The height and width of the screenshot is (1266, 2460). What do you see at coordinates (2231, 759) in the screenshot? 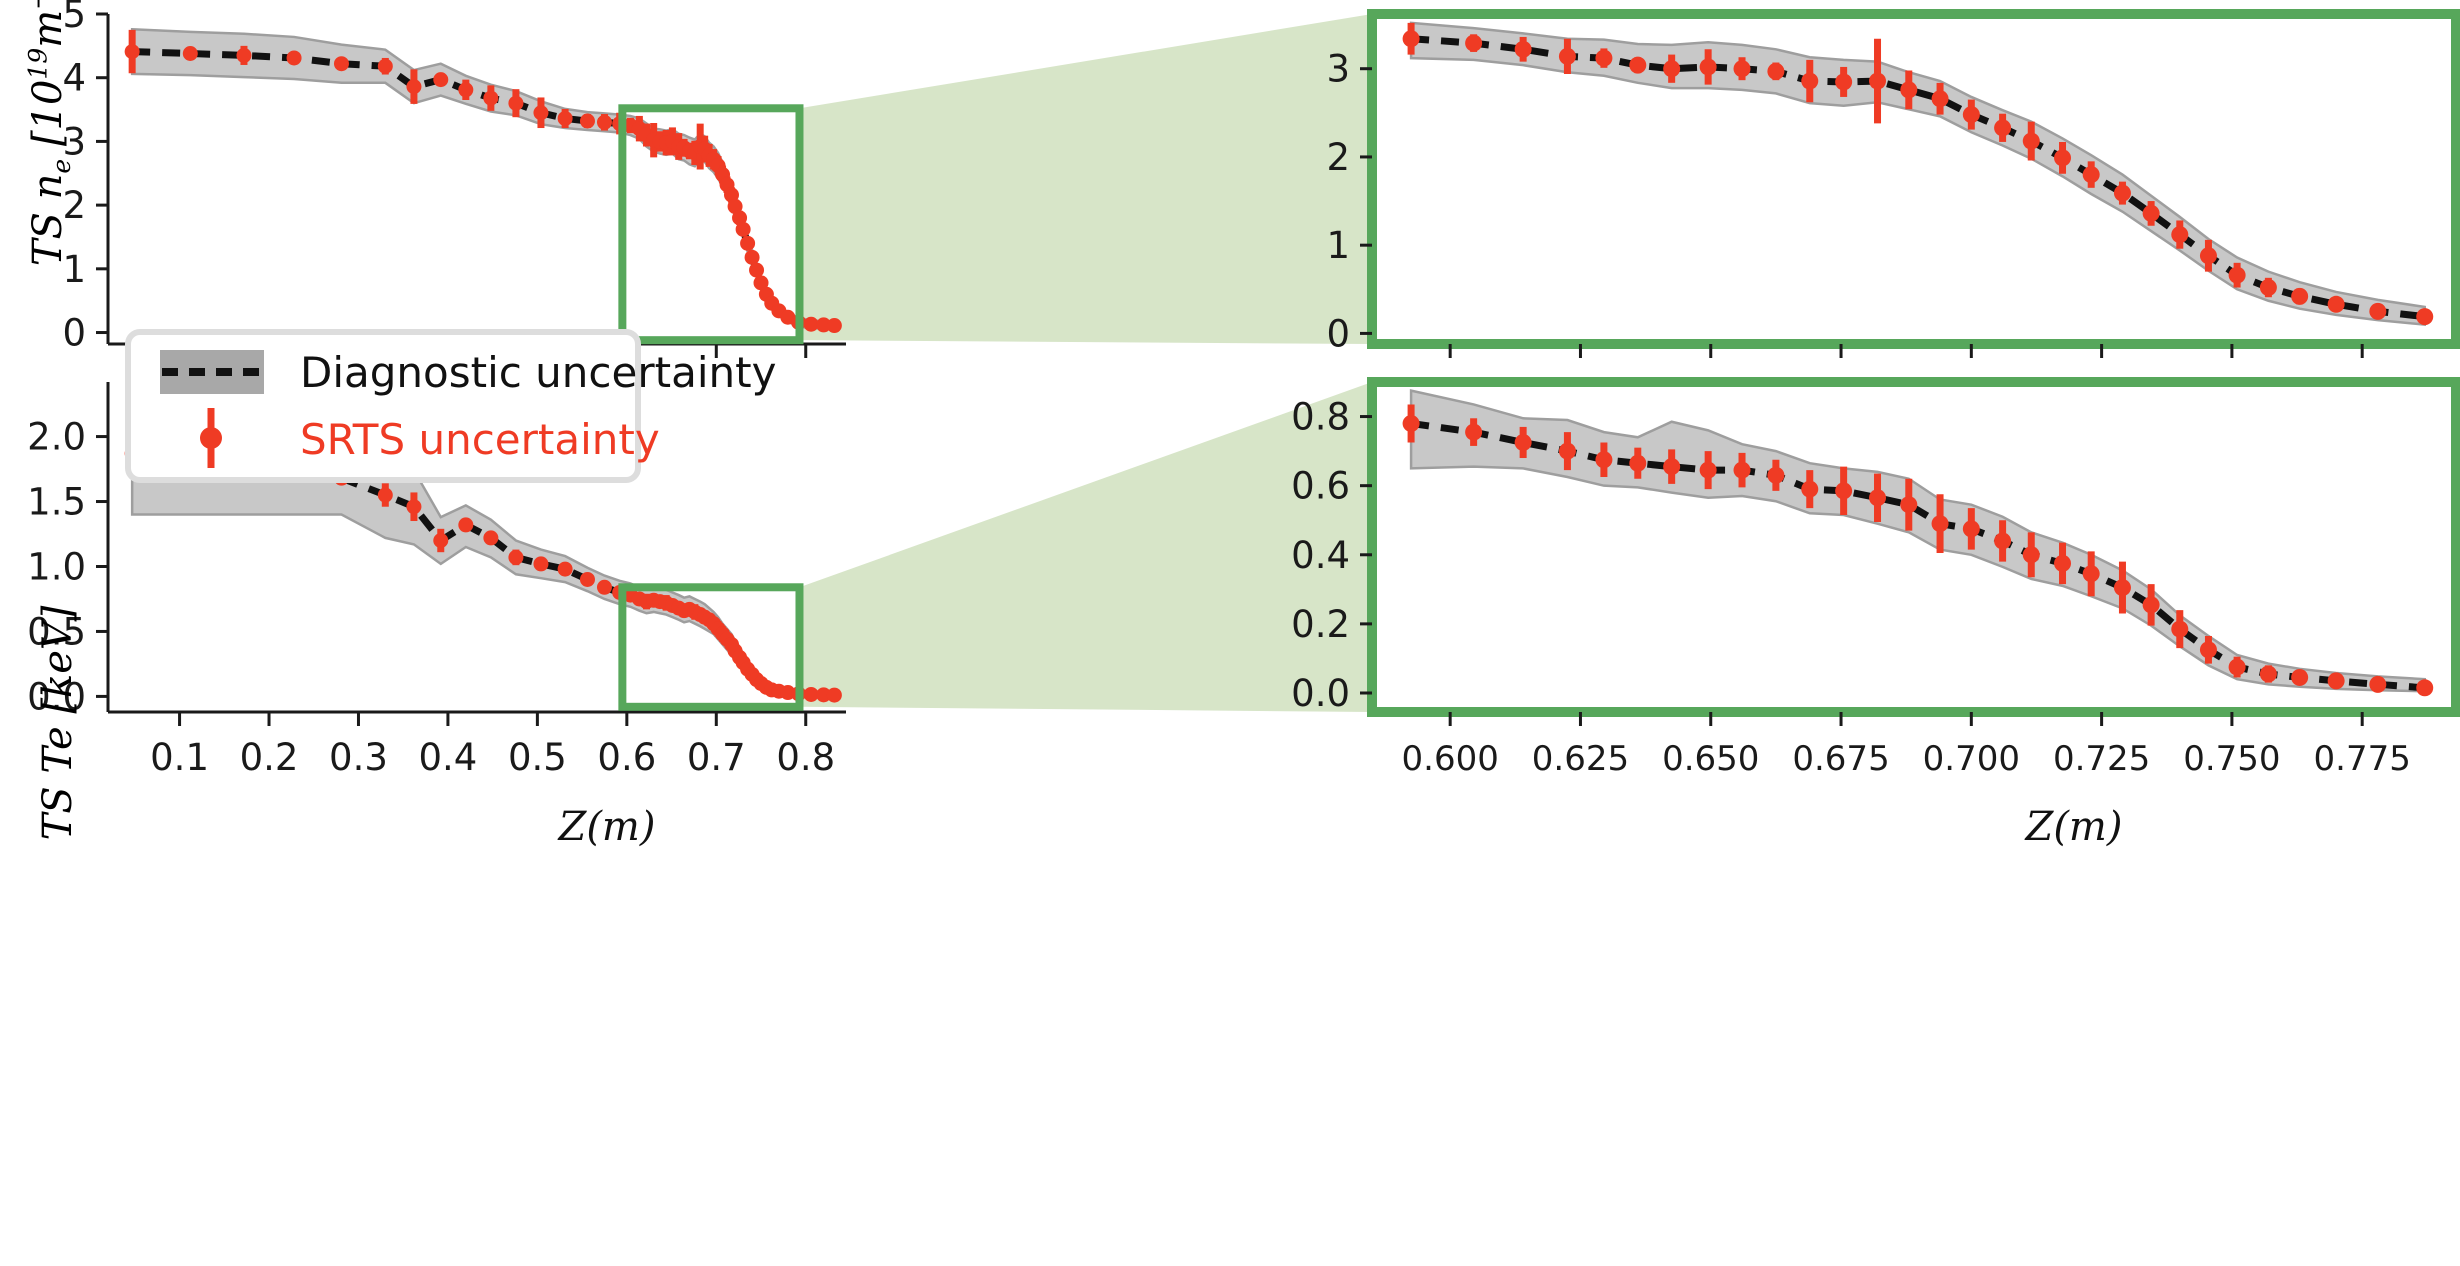
I see `x-tick-label-bottom-right-6: 0.750` at bounding box center [2231, 759].